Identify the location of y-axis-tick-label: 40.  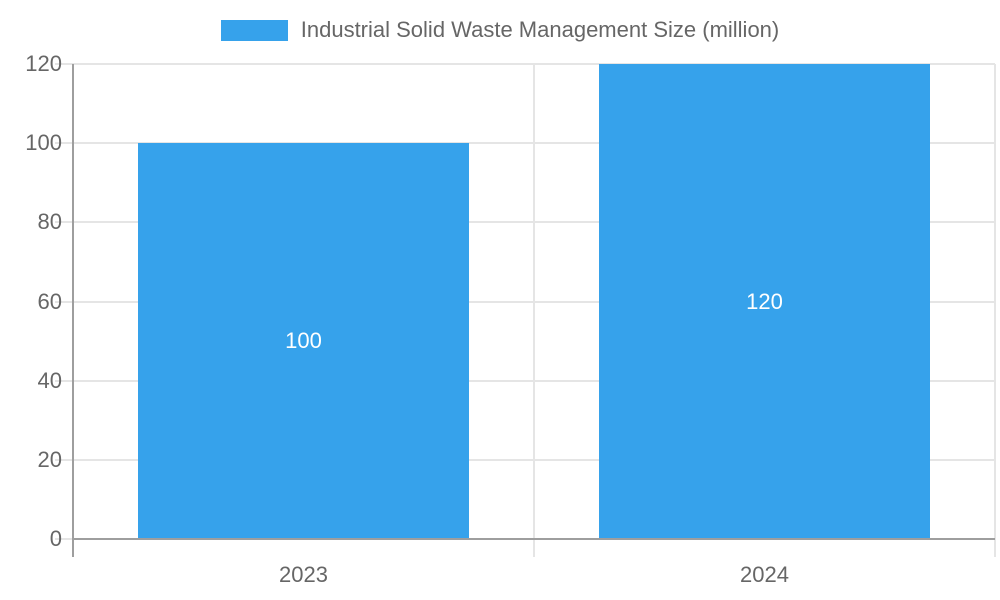
(49, 380).